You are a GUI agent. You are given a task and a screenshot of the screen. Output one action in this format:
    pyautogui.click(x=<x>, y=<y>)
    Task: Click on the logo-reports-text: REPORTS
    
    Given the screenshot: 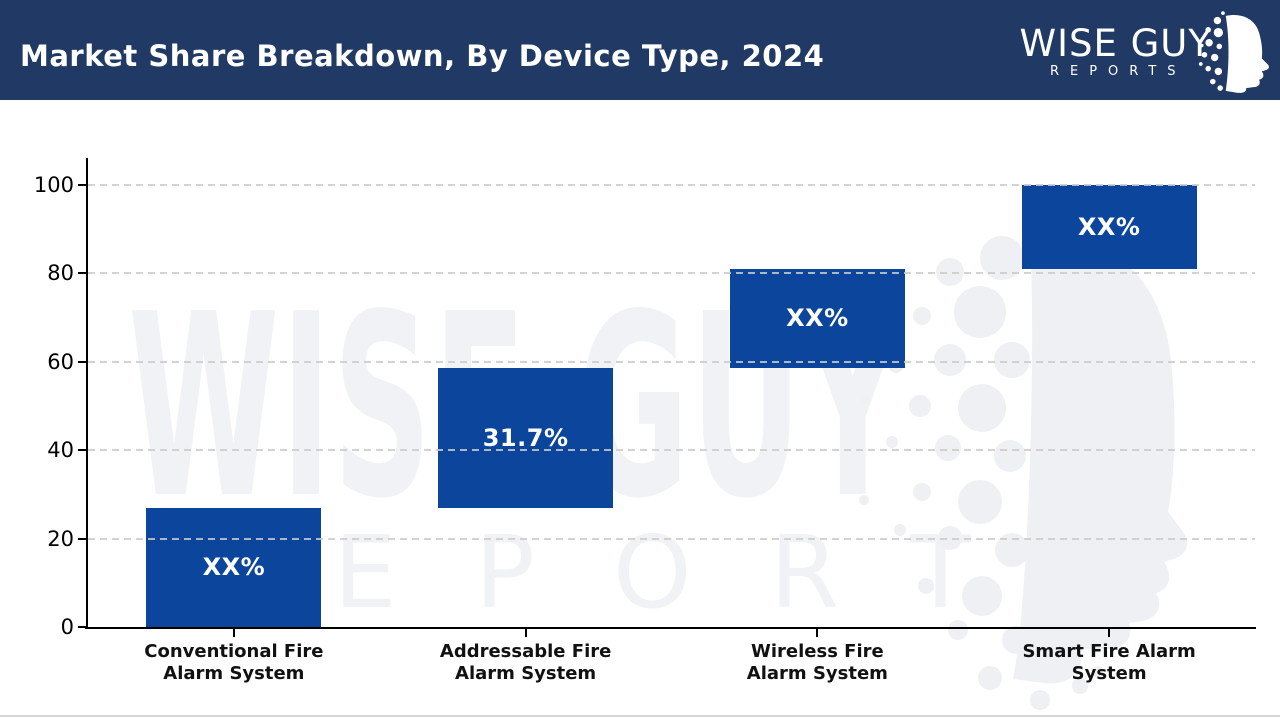 What is the action you would take?
    pyautogui.click(x=1118, y=71)
    